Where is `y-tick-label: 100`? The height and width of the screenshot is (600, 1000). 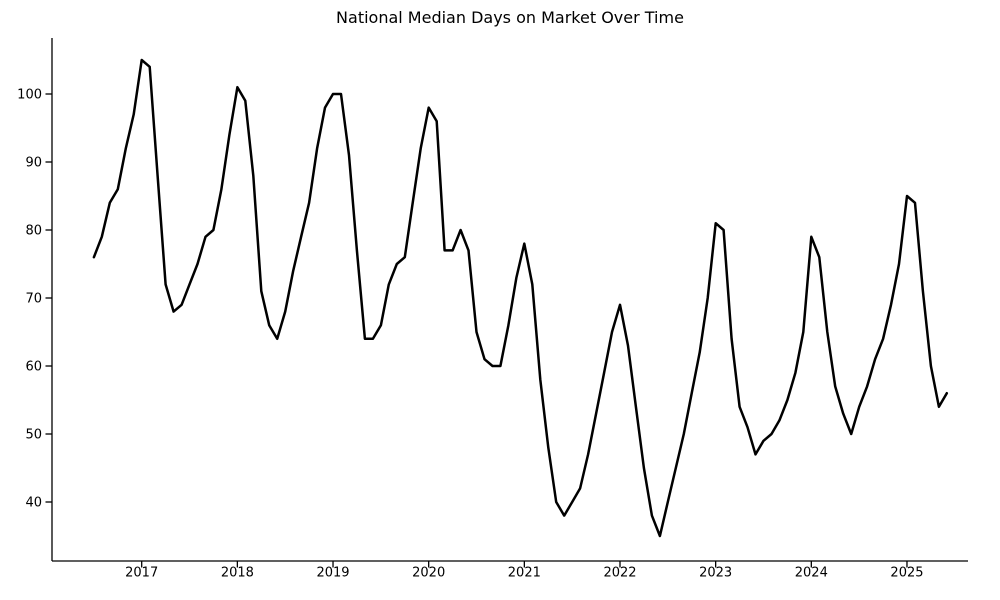 y-tick-label: 100 is located at coordinates (29, 95).